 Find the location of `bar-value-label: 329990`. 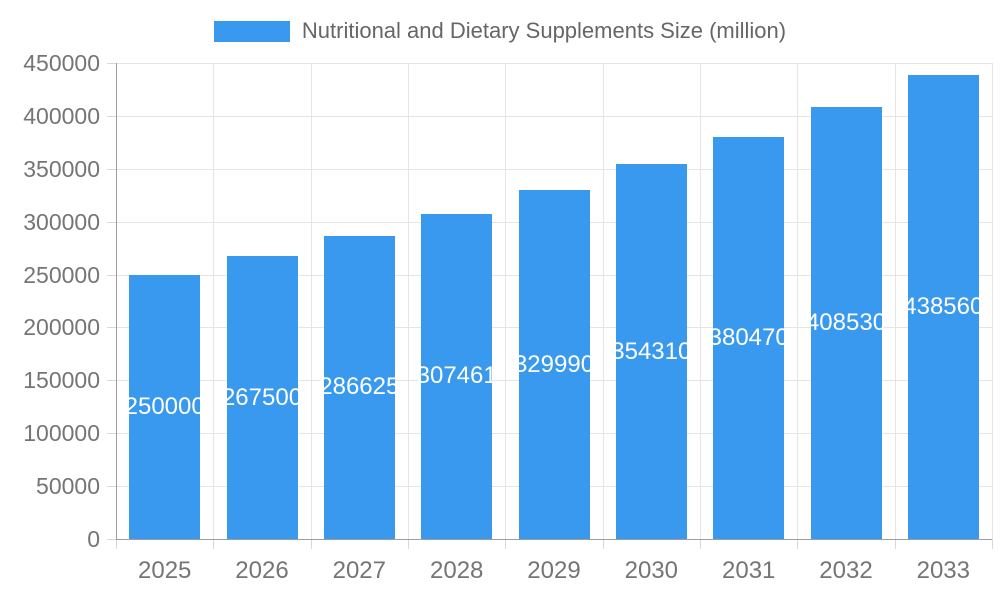

bar-value-label: 329990 is located at coordinates (554, 364).